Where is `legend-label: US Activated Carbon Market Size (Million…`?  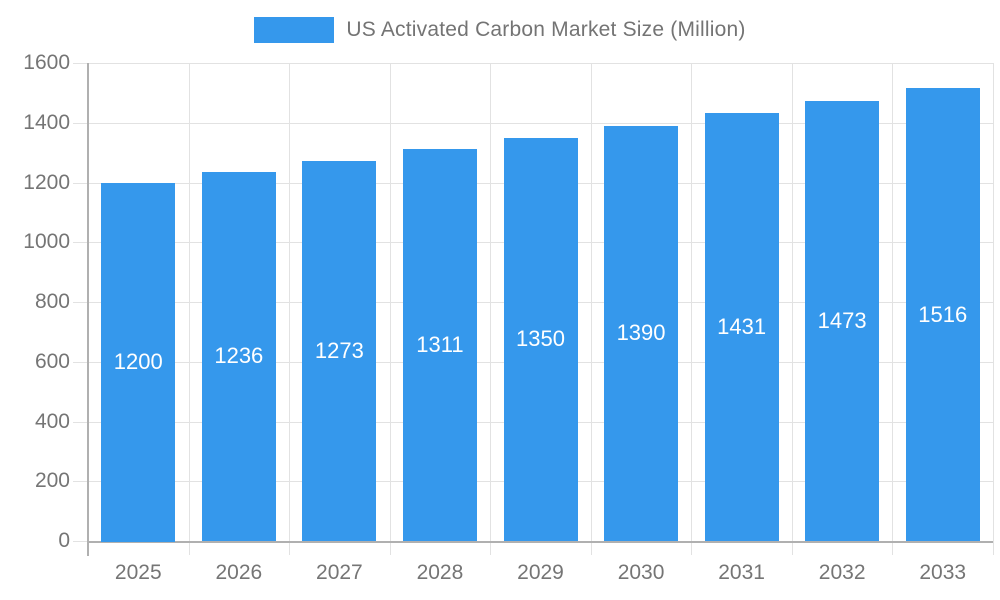 legend-label: US Activated Carbon Market Size (Million… is located at coordinates (546, 29).